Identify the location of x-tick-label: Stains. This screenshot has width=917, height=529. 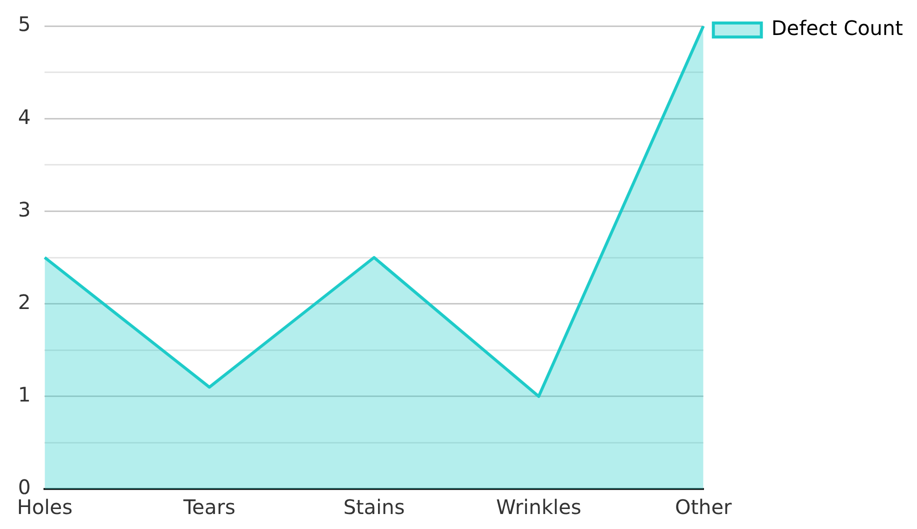
(374, 507).